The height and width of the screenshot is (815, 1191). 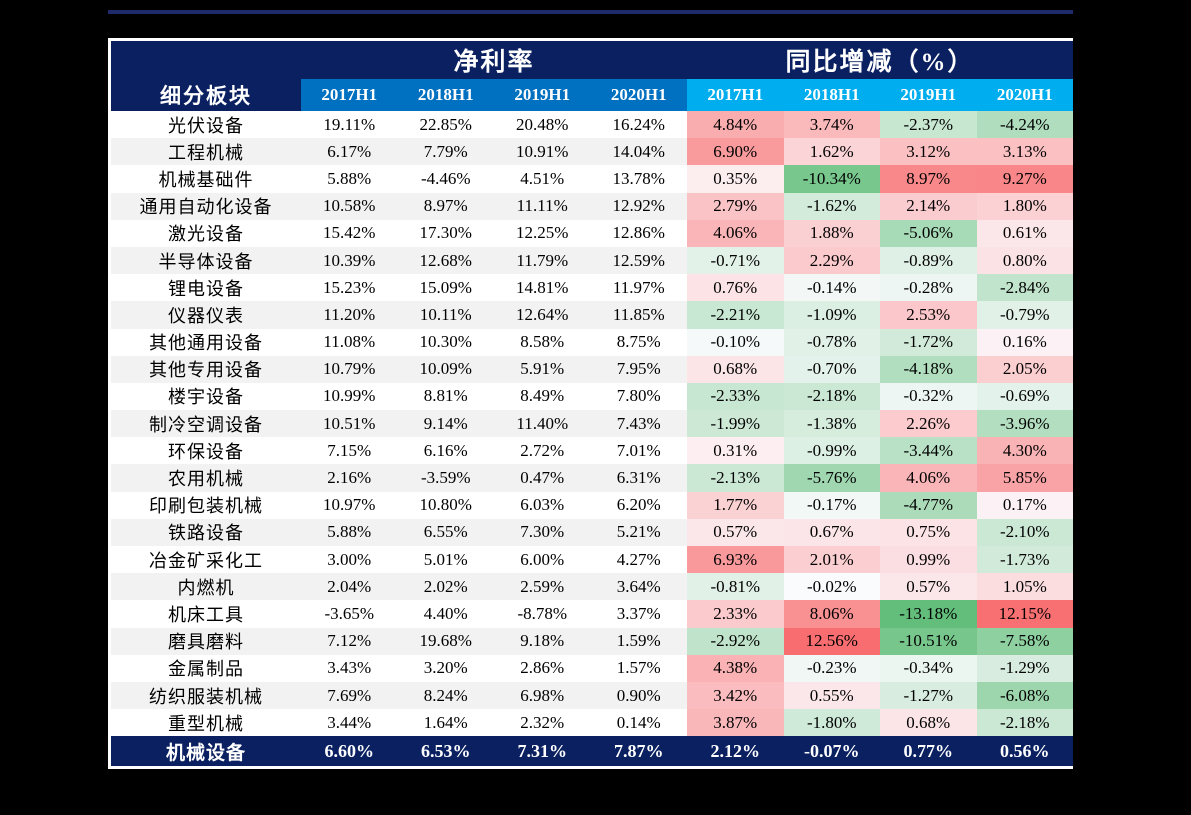 I want to click on cell-net-margin: 1.59%, so click(x=639, y=641).